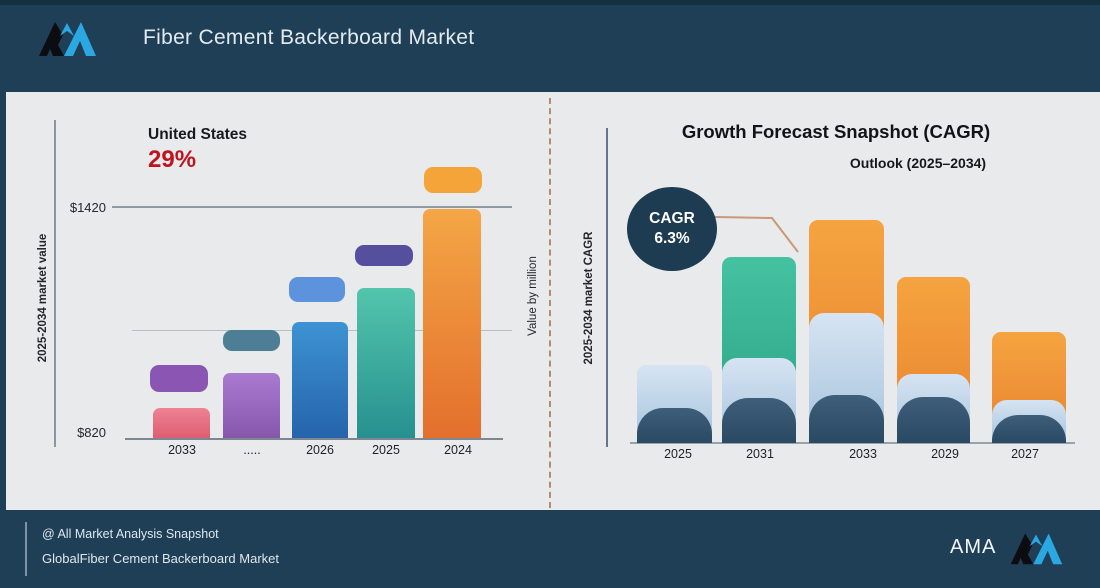 This screenshot has height=588, width=1100. I want to click on us-region-value: 29%, so click(172, 159).